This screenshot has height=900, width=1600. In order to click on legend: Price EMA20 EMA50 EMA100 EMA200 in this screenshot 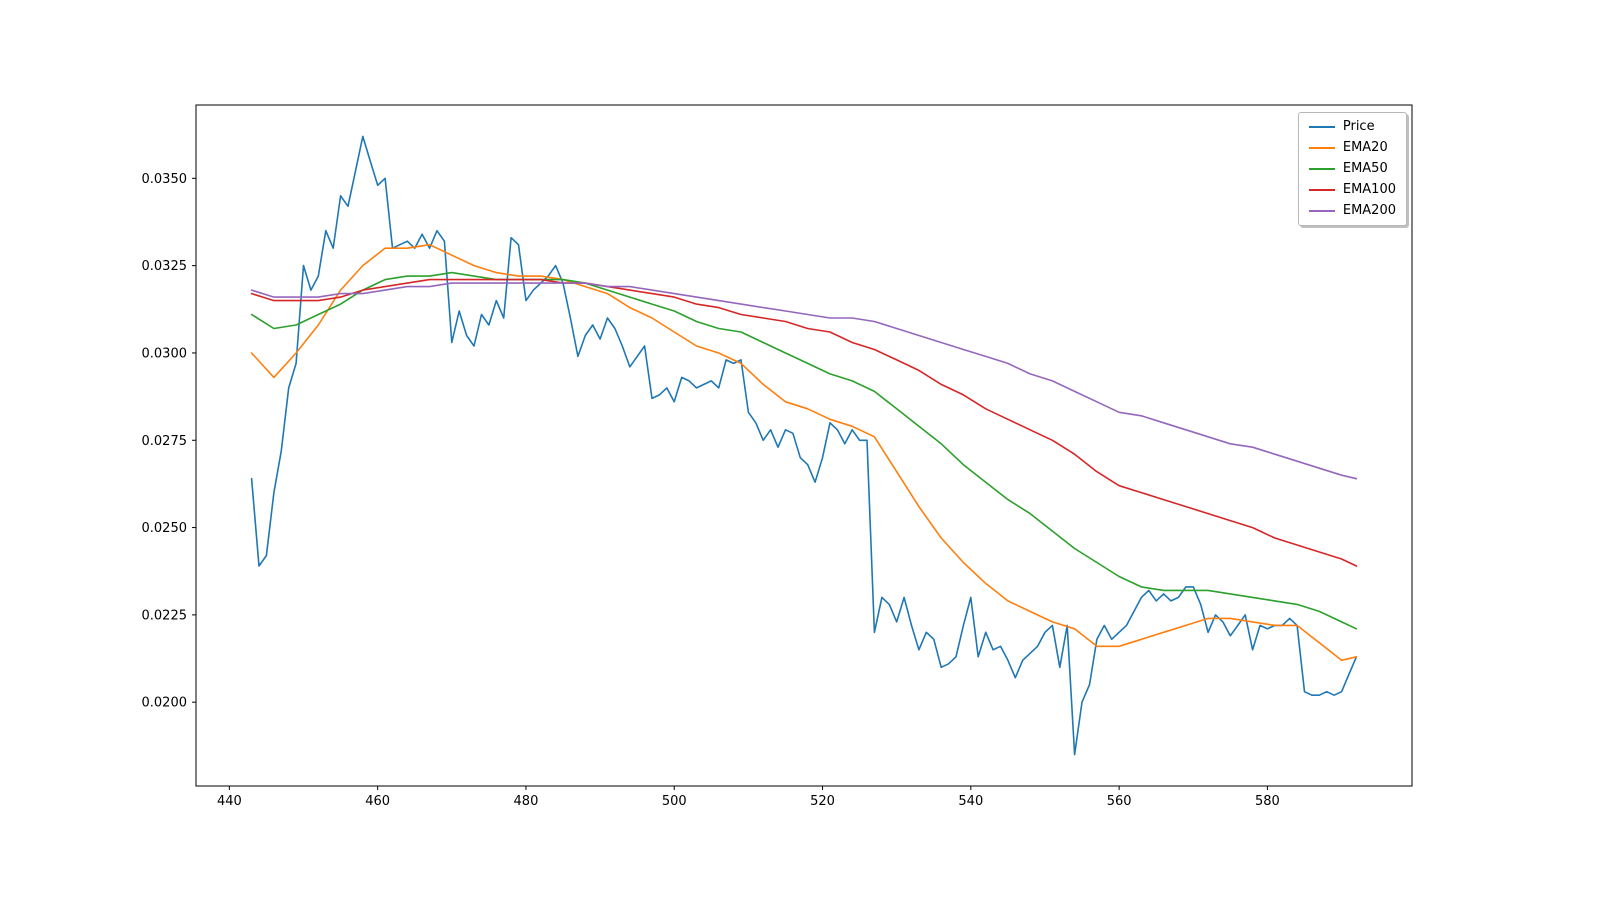, I will do `click(1352, 169)`.